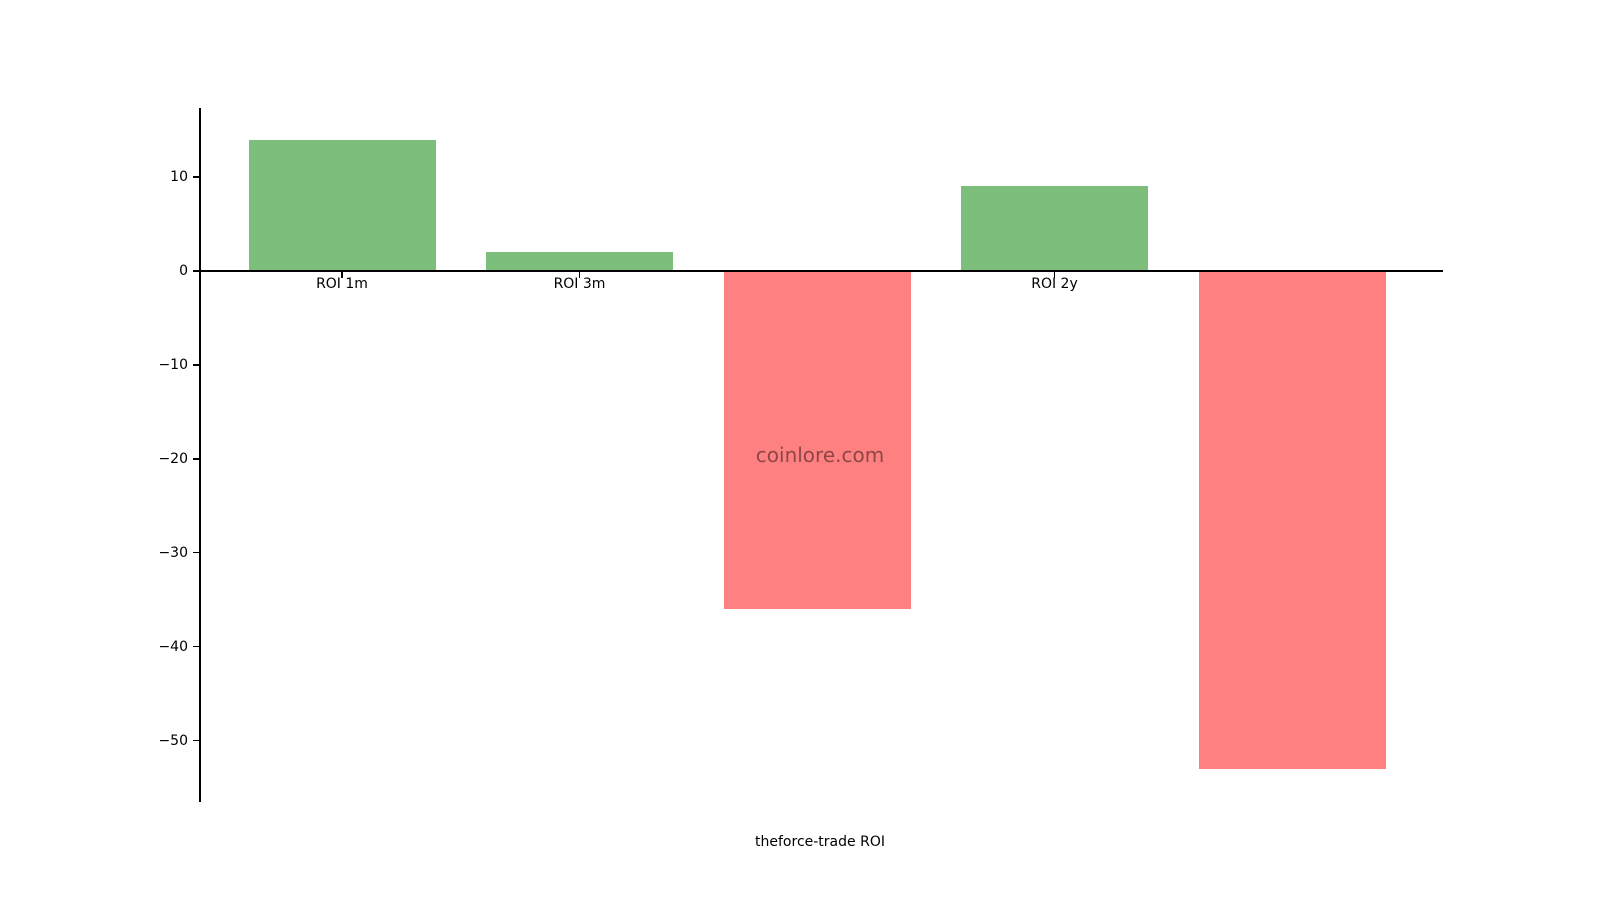 The height and width of the screenshot is (900, 1600). I want to click on y-tick-label: −10, so click(173, 364).